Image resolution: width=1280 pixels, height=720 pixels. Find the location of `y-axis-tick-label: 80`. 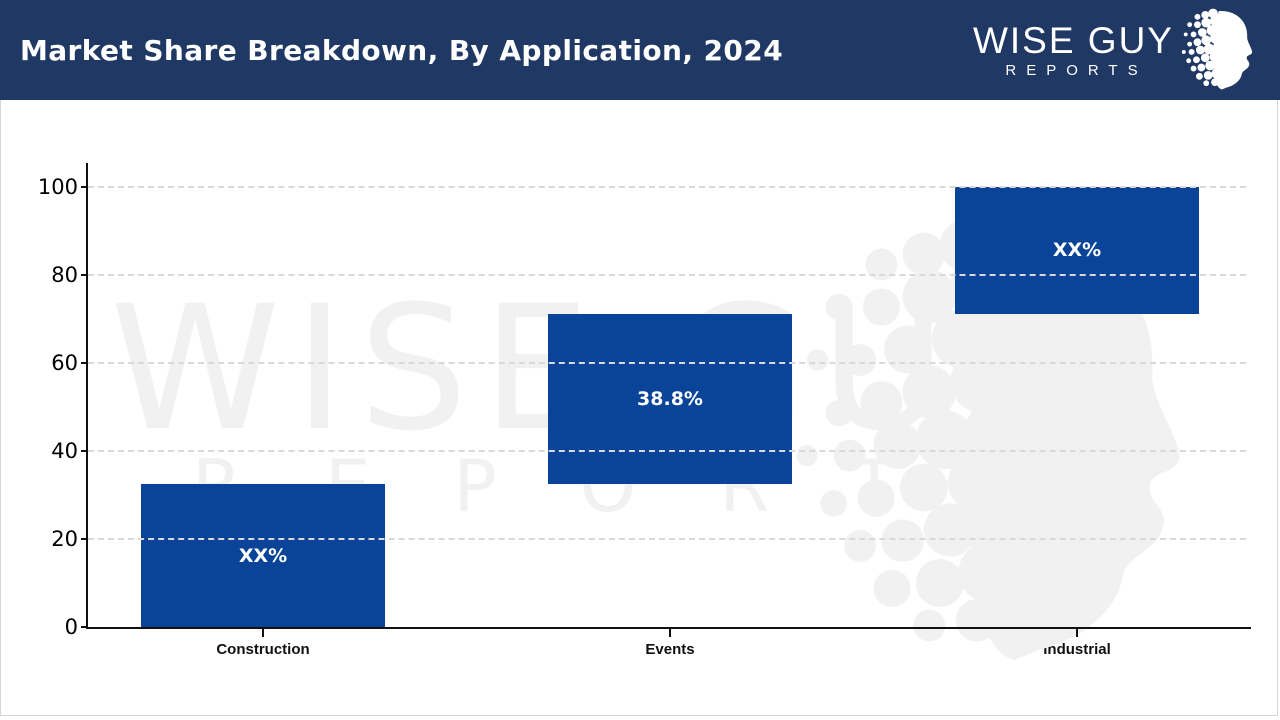

y-axis-tick-label: 80 is located at coordinates (64, 275).